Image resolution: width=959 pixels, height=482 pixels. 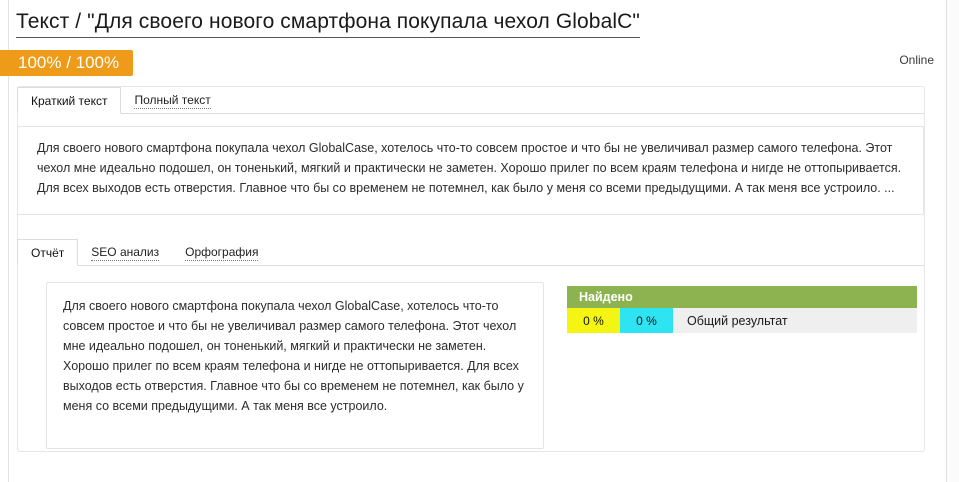 I want to click on tab-spelling-label: Орфография, so click(x=222, y=253).